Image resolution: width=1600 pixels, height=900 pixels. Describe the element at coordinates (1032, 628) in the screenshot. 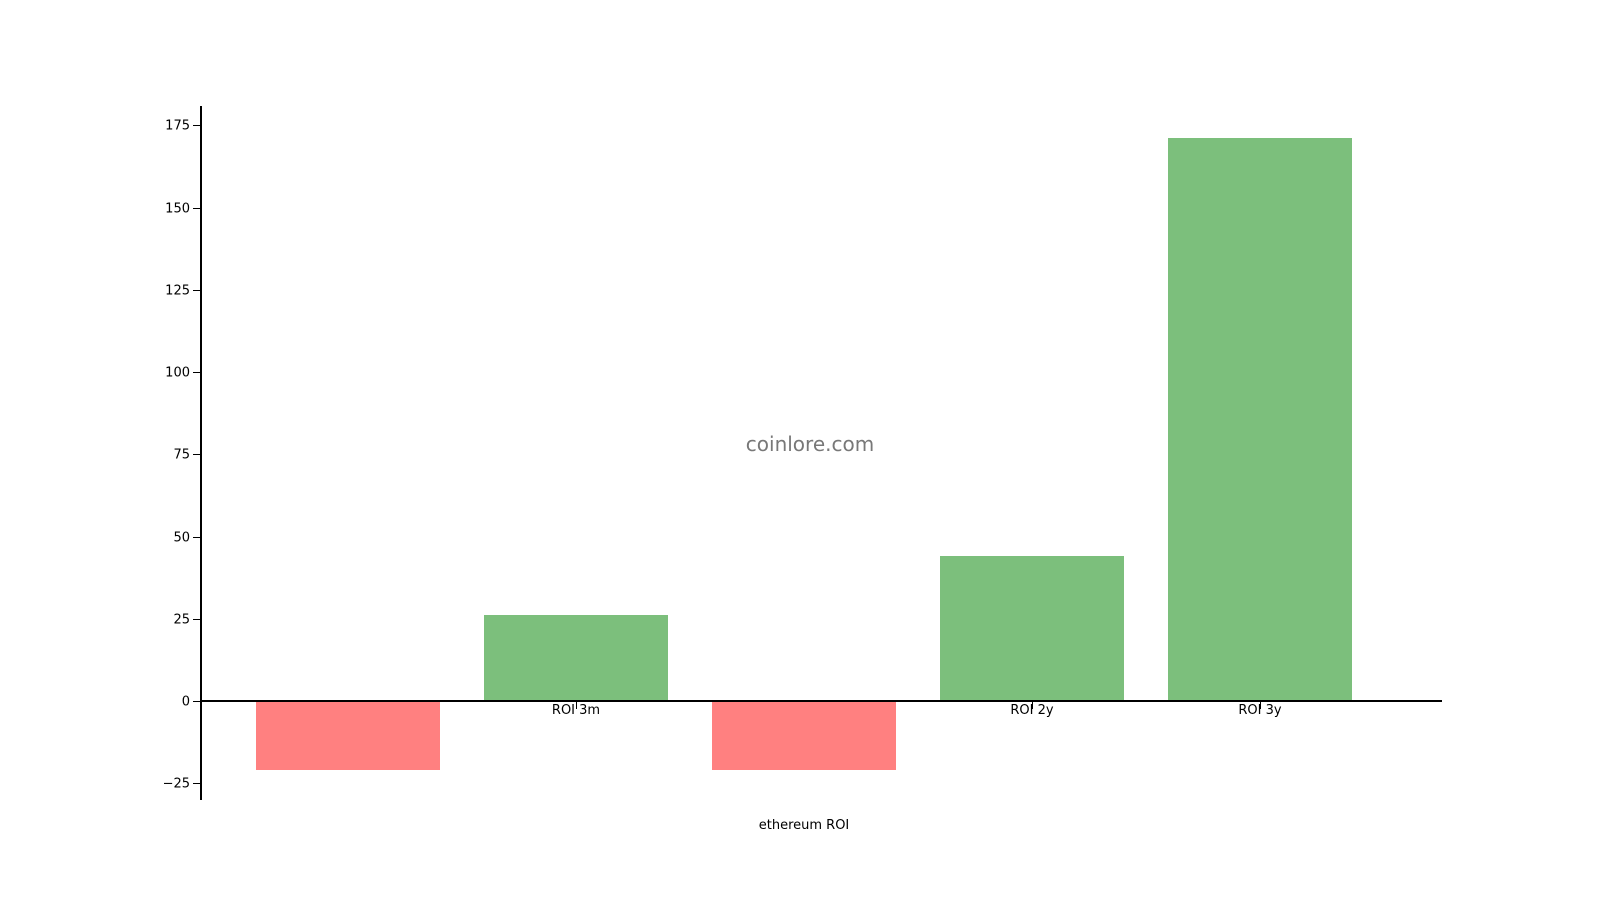

I see `bar-roi-2y` at that location.